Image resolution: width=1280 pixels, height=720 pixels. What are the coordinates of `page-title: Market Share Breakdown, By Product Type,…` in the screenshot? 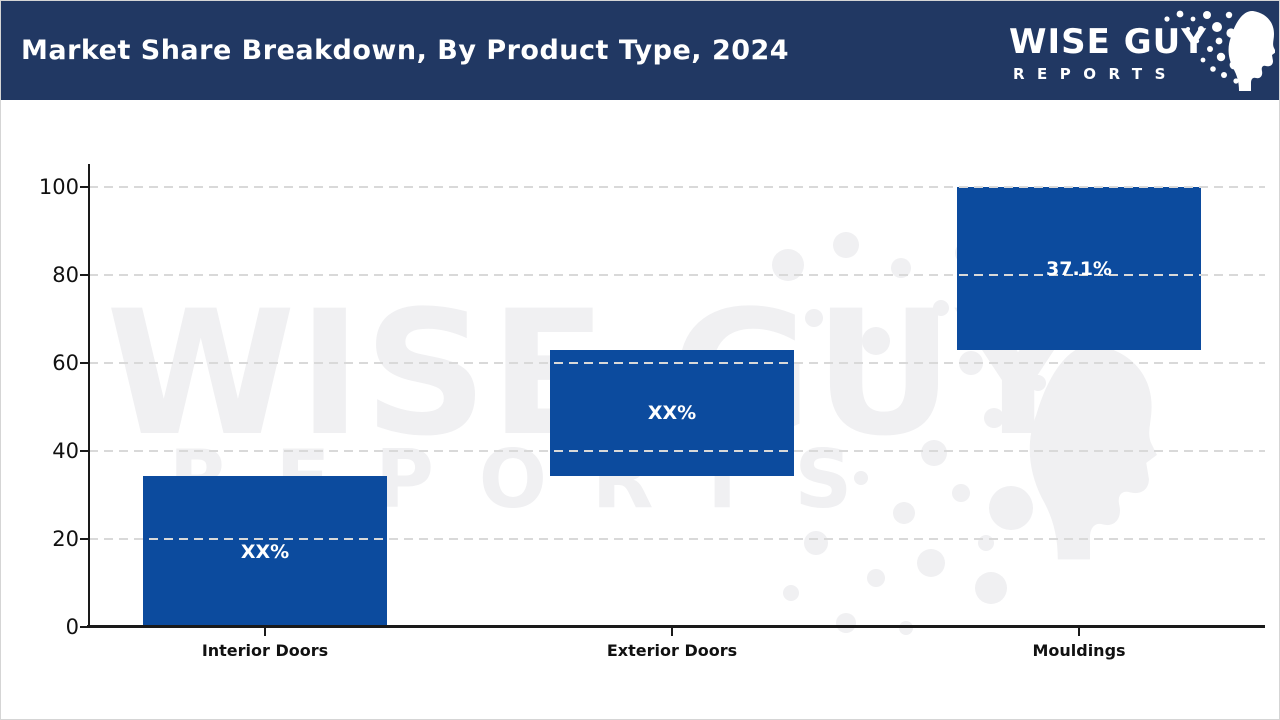 It's located at (405, 50).